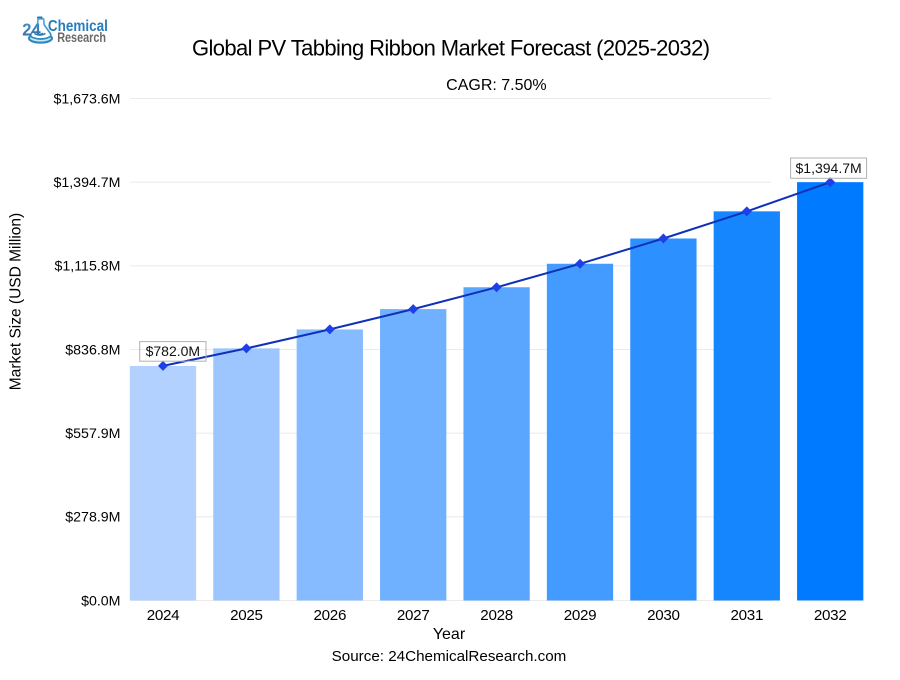 The image size is (900, 680). Describe the element at coordinates (413, 615) in the screenshot. I see `svg-text: 2027` at that location.